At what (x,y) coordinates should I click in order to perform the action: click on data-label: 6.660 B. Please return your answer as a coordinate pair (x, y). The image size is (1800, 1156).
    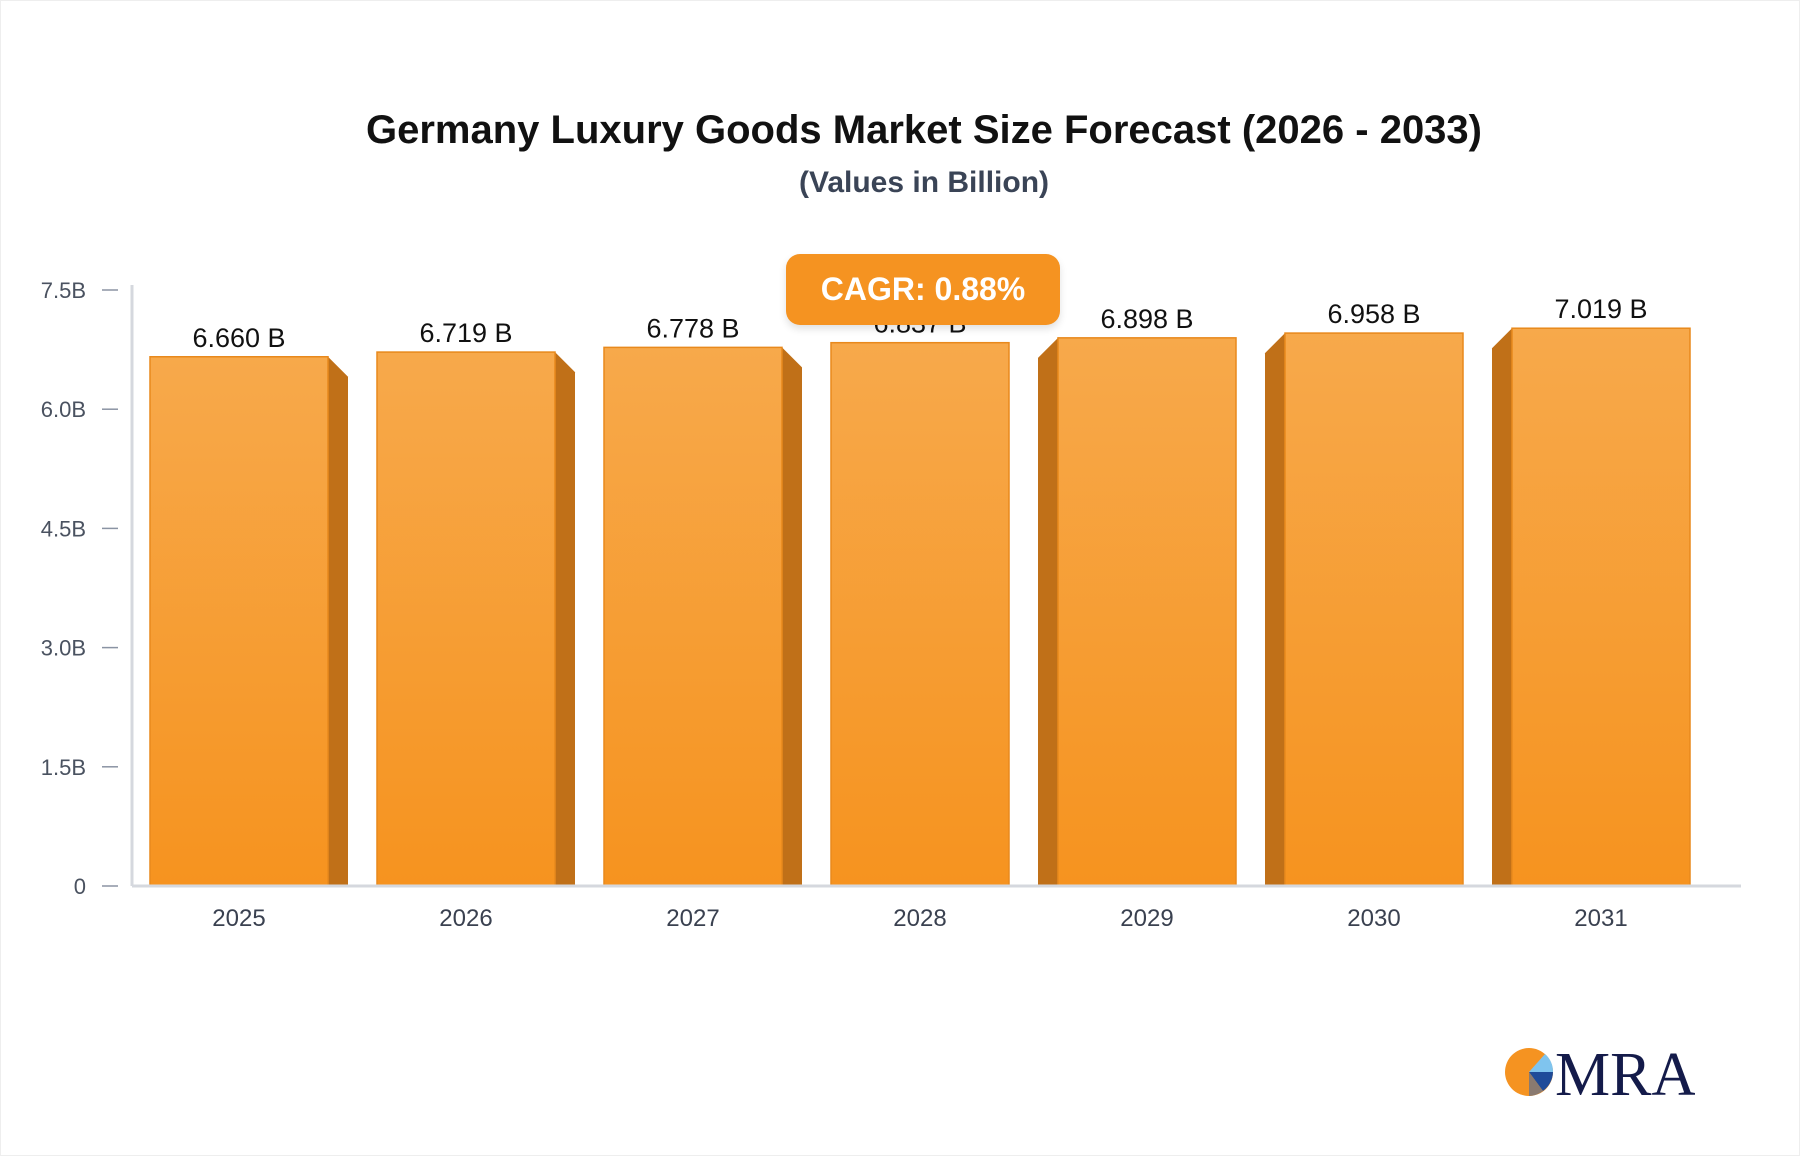
    Looking at the image, I should click on (238, 338).